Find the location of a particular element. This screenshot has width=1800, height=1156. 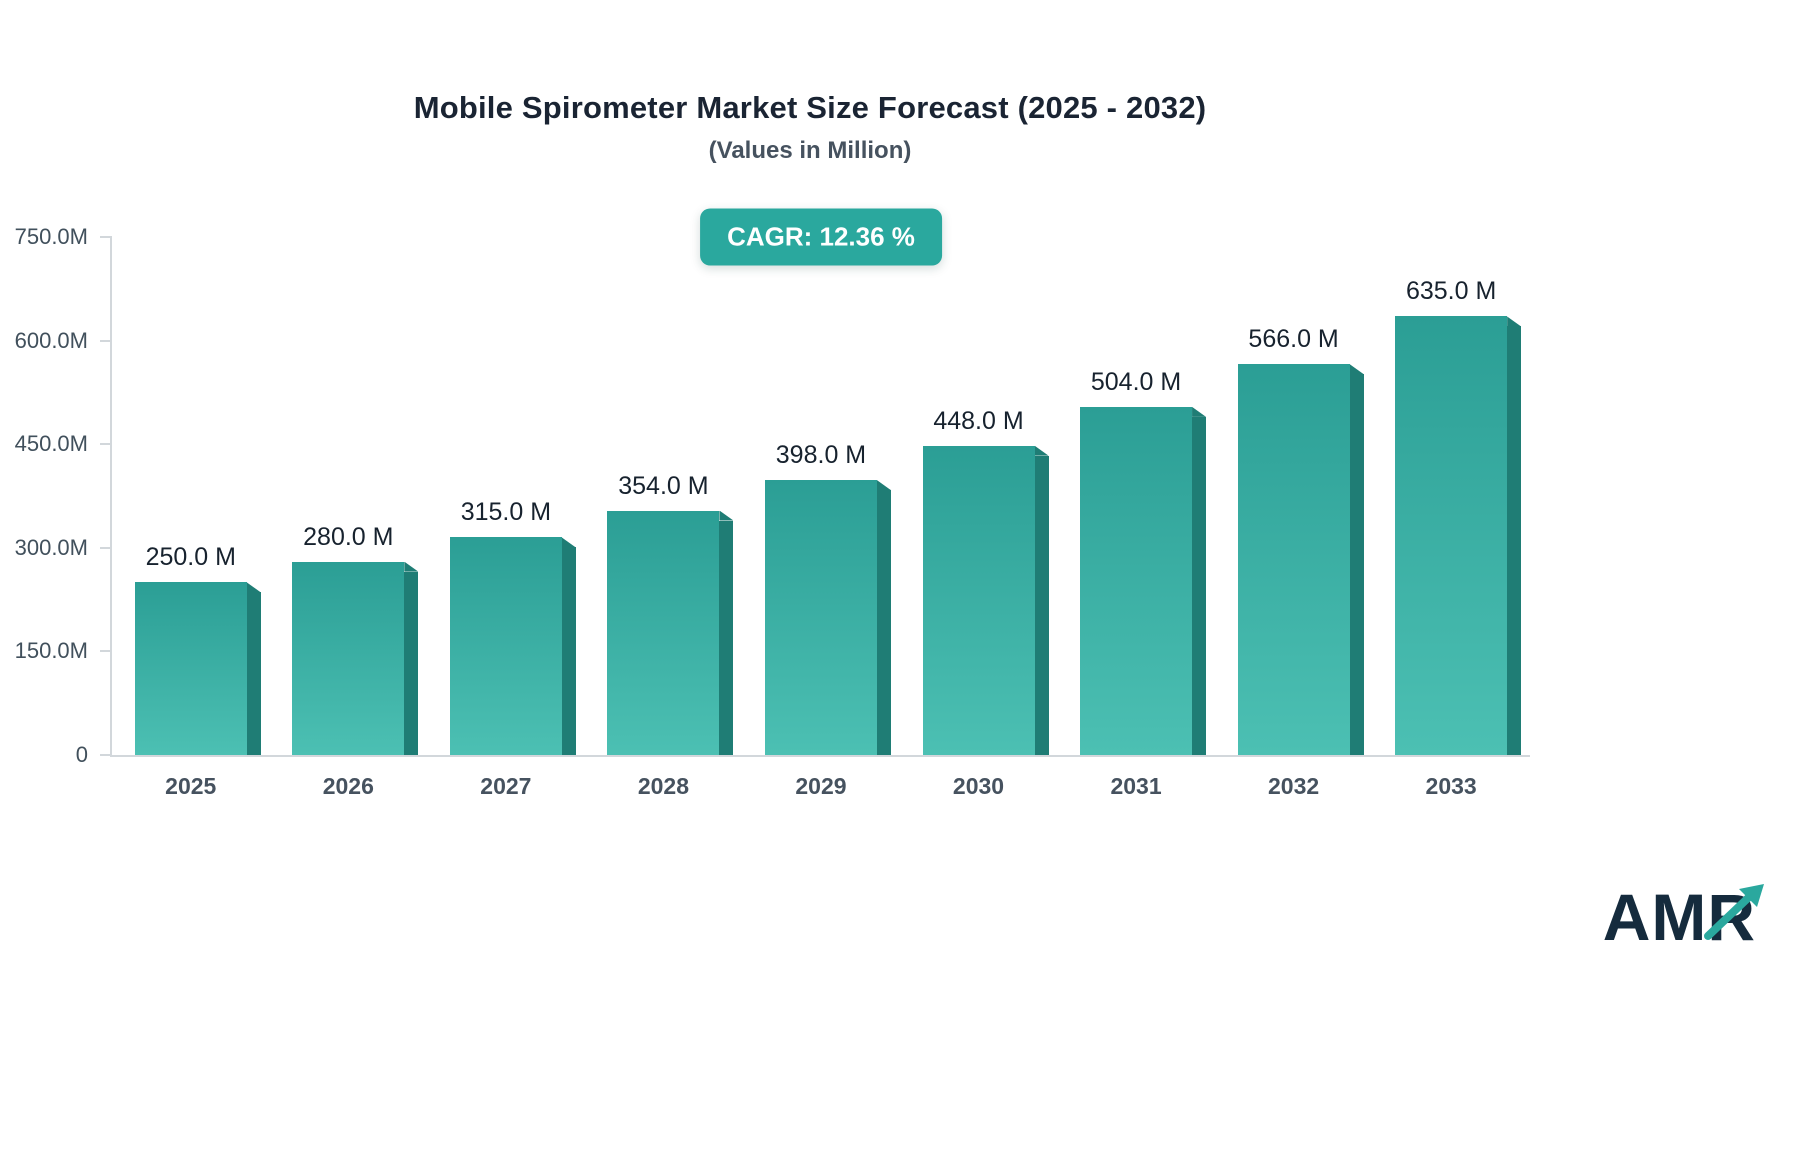

bar-column: 250.0 M 2025 is located at coordinates (197, 518).